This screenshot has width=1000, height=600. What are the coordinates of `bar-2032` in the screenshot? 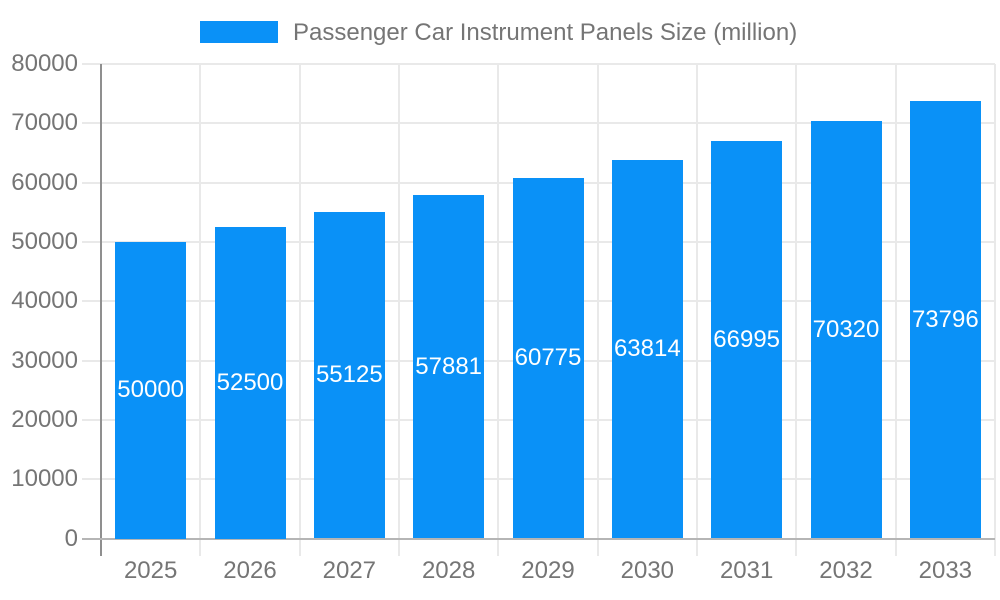 It's located at (846, 330).